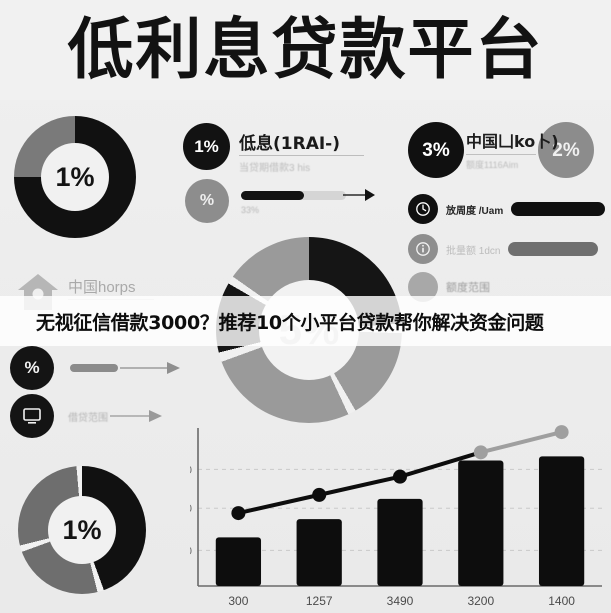  What do you see at coordinates (275, 168) in the screenshot?
I see `low-interest-subtitle: 当贷期借款3 his` at bounding box center [275, 168].